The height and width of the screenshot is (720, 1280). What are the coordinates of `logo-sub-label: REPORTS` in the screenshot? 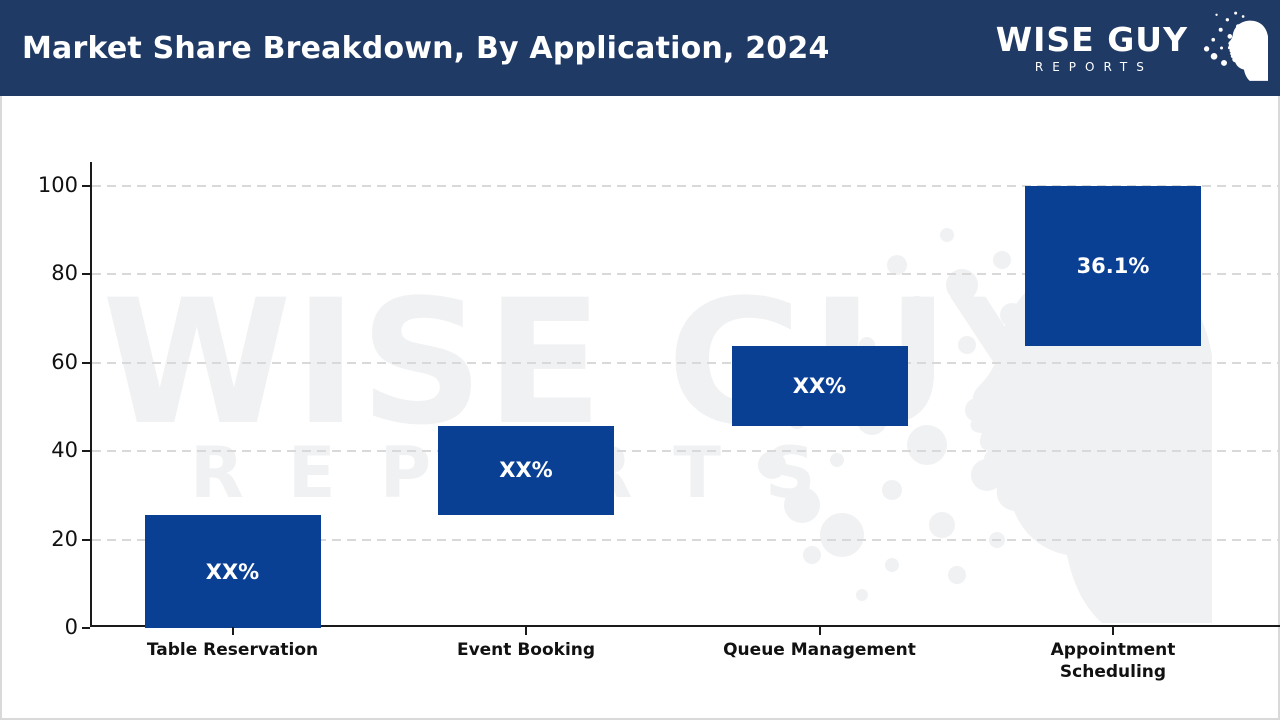 It's located at (1093, 67).